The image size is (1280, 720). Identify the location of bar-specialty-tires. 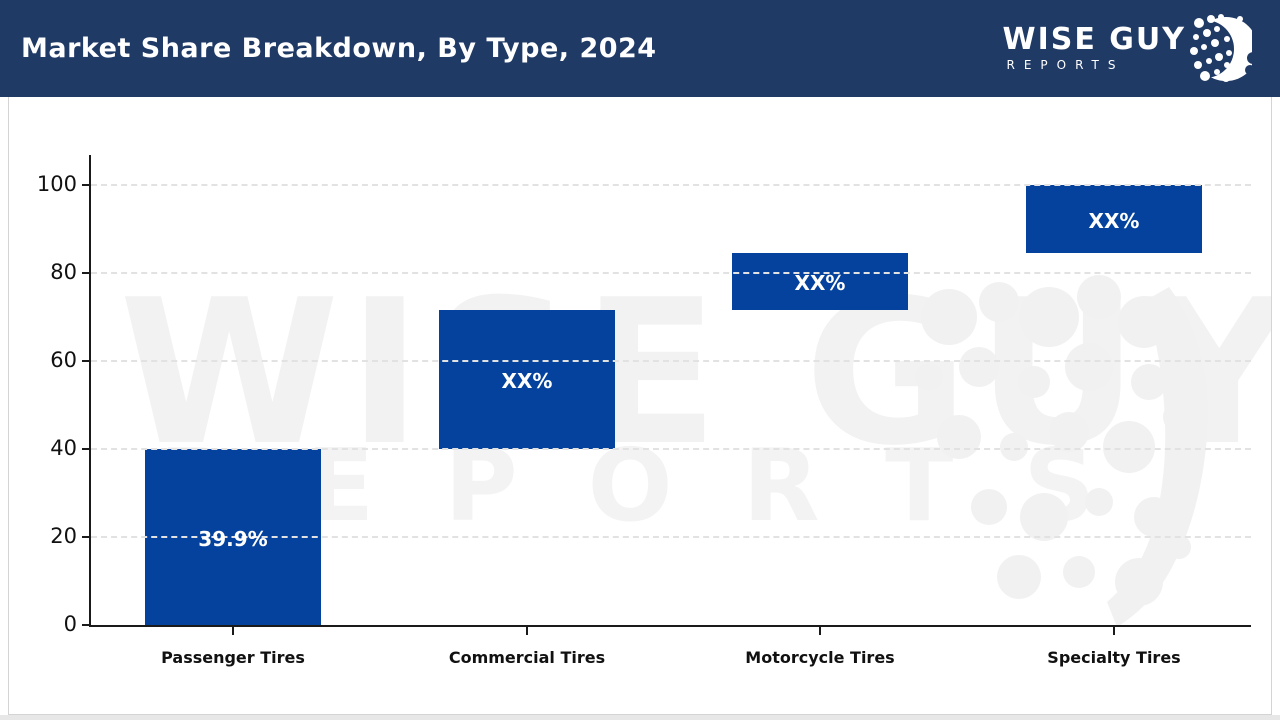
(1114, 219).